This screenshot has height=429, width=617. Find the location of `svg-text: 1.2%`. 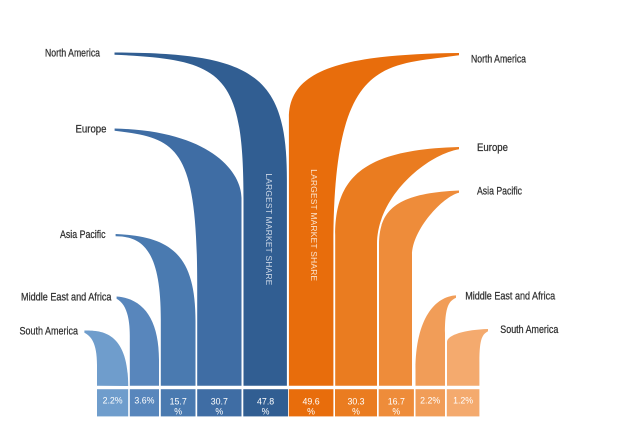

svg-text: 1.2% is located at coordinates (463, 400).